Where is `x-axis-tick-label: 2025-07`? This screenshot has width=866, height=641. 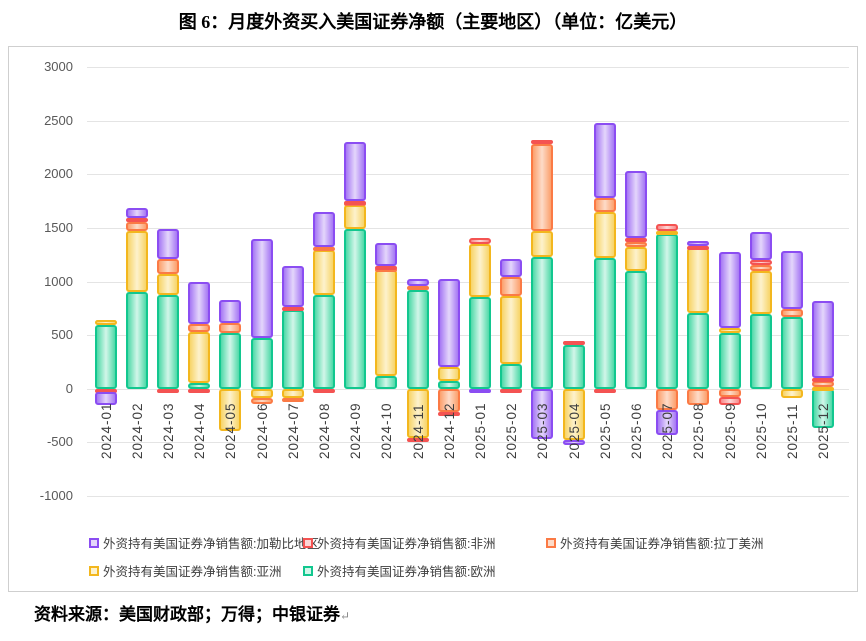 x-axis-tick-label: 2025-07 is located at coordinates (668, 430).